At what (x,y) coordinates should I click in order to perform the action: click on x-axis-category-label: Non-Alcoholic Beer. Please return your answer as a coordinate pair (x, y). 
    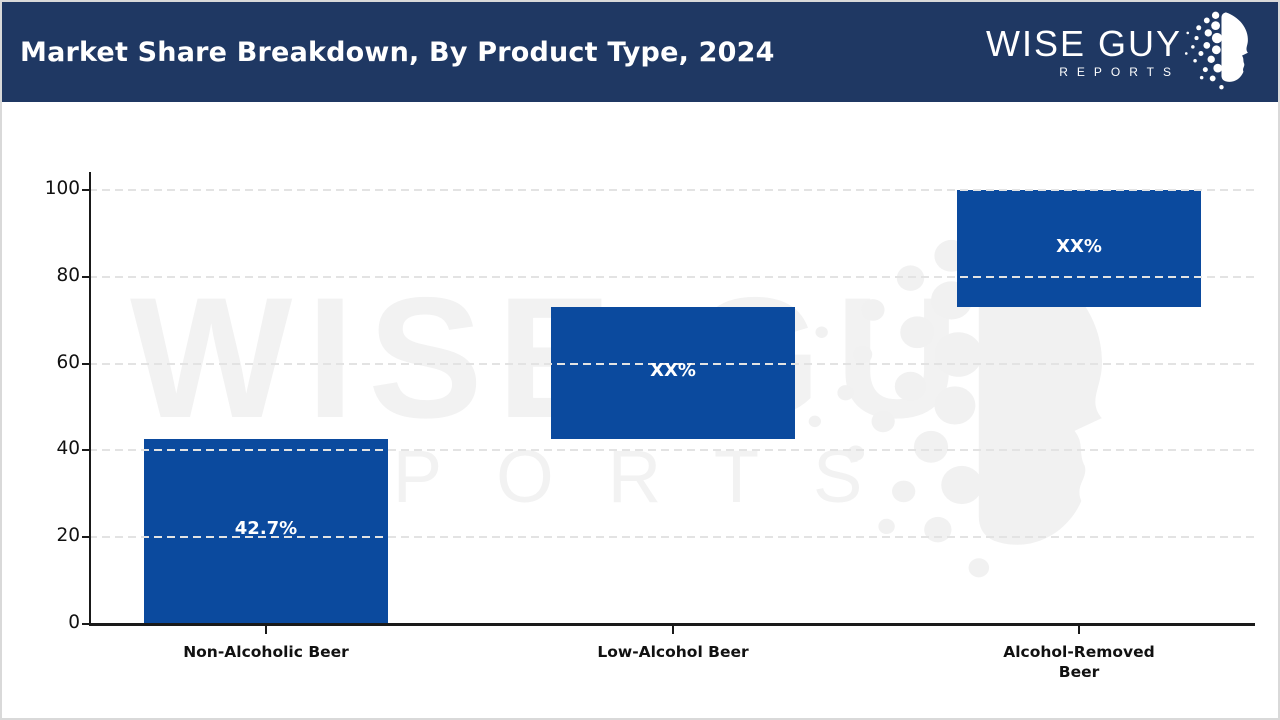
    Looking at the image, I should click on (266, 652).